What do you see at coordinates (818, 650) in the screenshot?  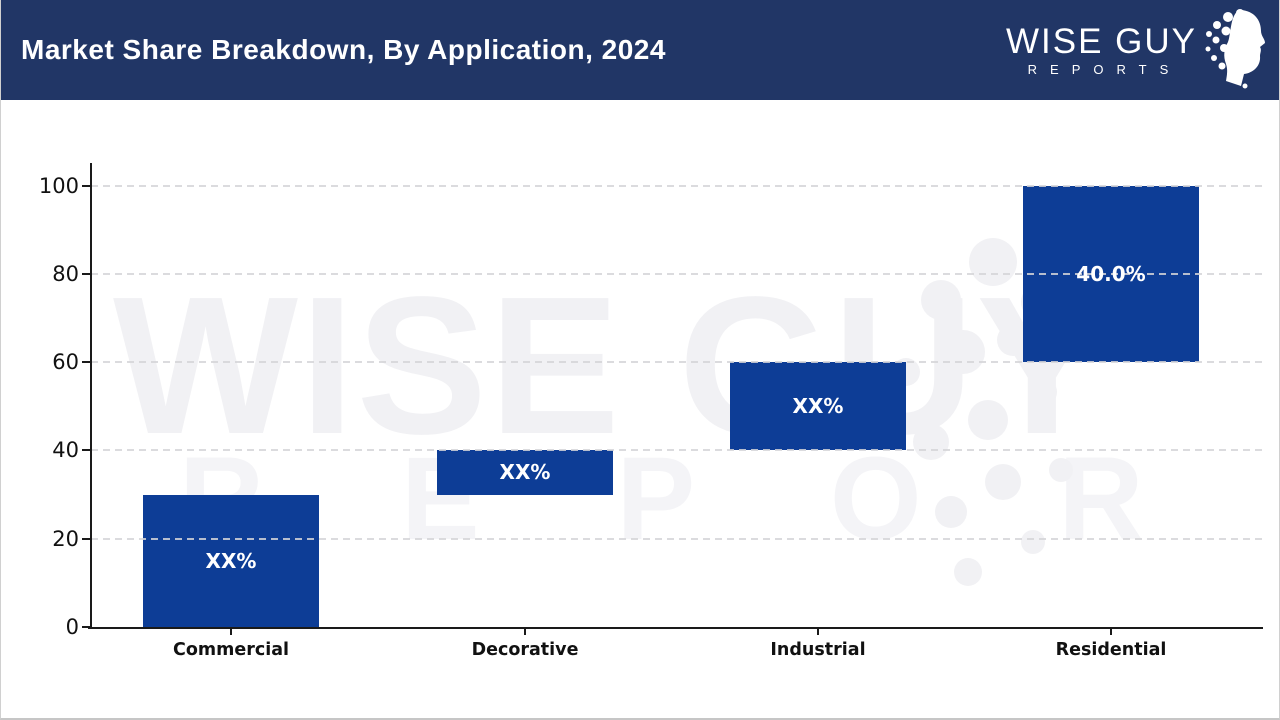 I see `x-category-label: Industrial` at bounding box center [818, 650].